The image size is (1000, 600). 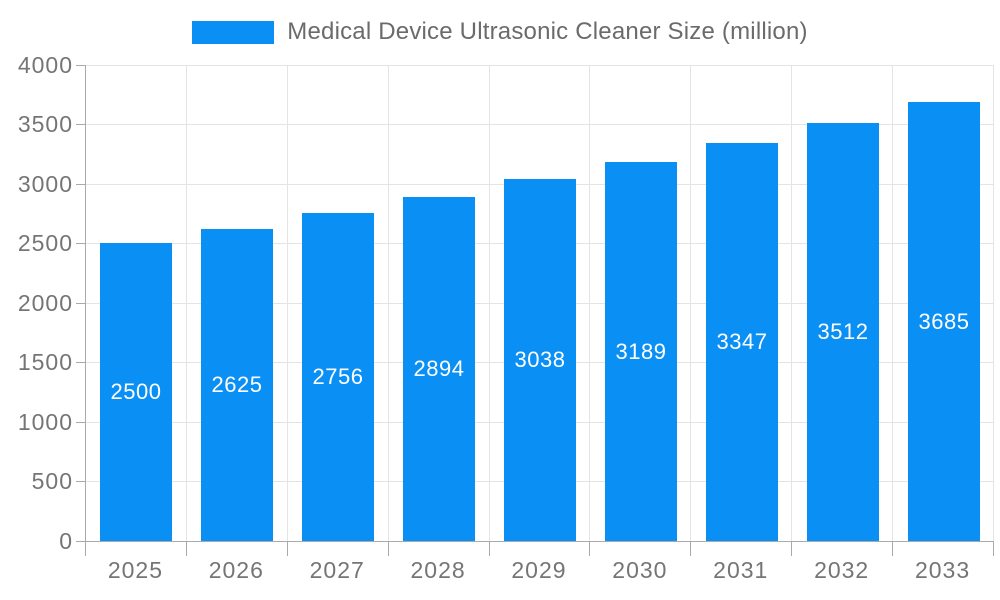 I want to click on y-axis-label: 4000, so click(x=45, y=65).